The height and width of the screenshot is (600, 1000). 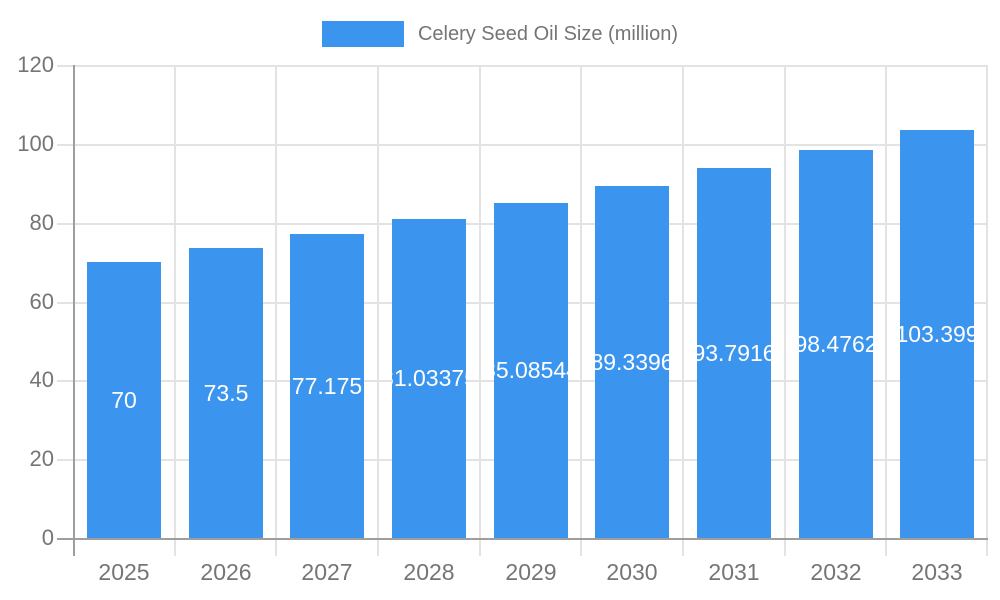 I want to click on bar-2032: 98.4762, so click(x=836, y=344).